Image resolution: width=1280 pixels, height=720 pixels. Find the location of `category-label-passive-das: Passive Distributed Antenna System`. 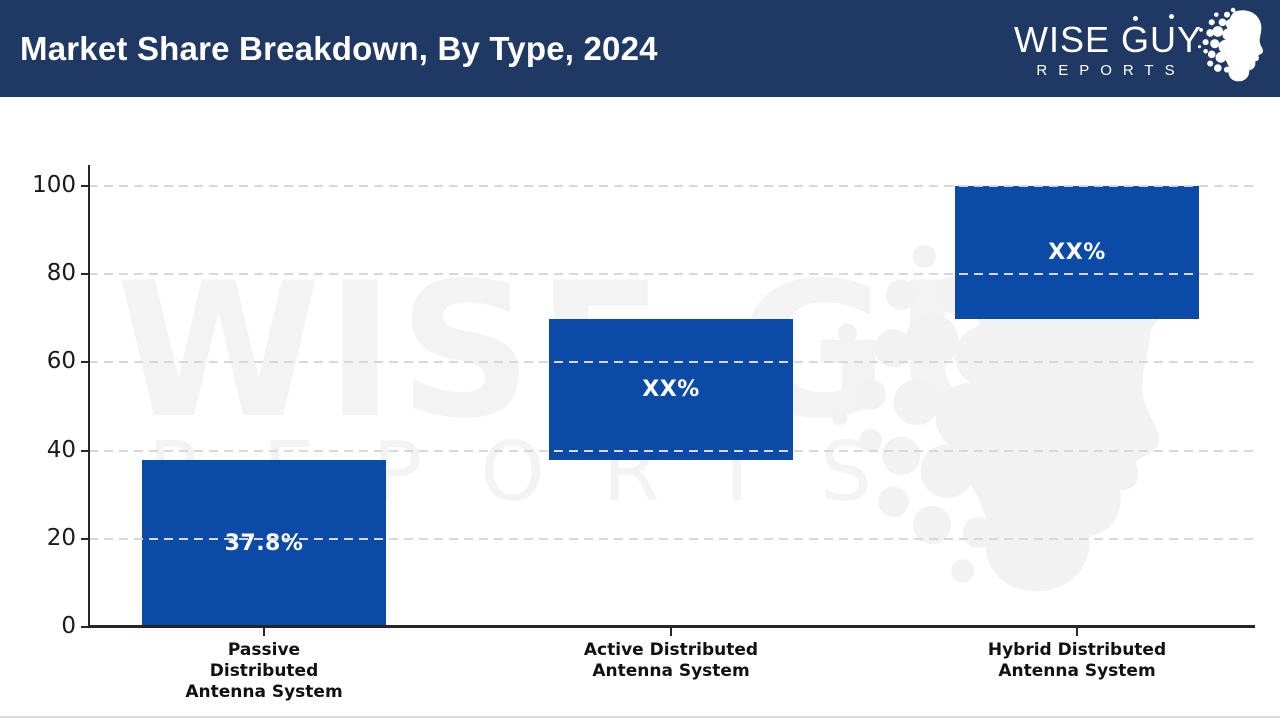

category-label-passive-das: Passive Distributed Antenna System is located at coordinates (264, 671).